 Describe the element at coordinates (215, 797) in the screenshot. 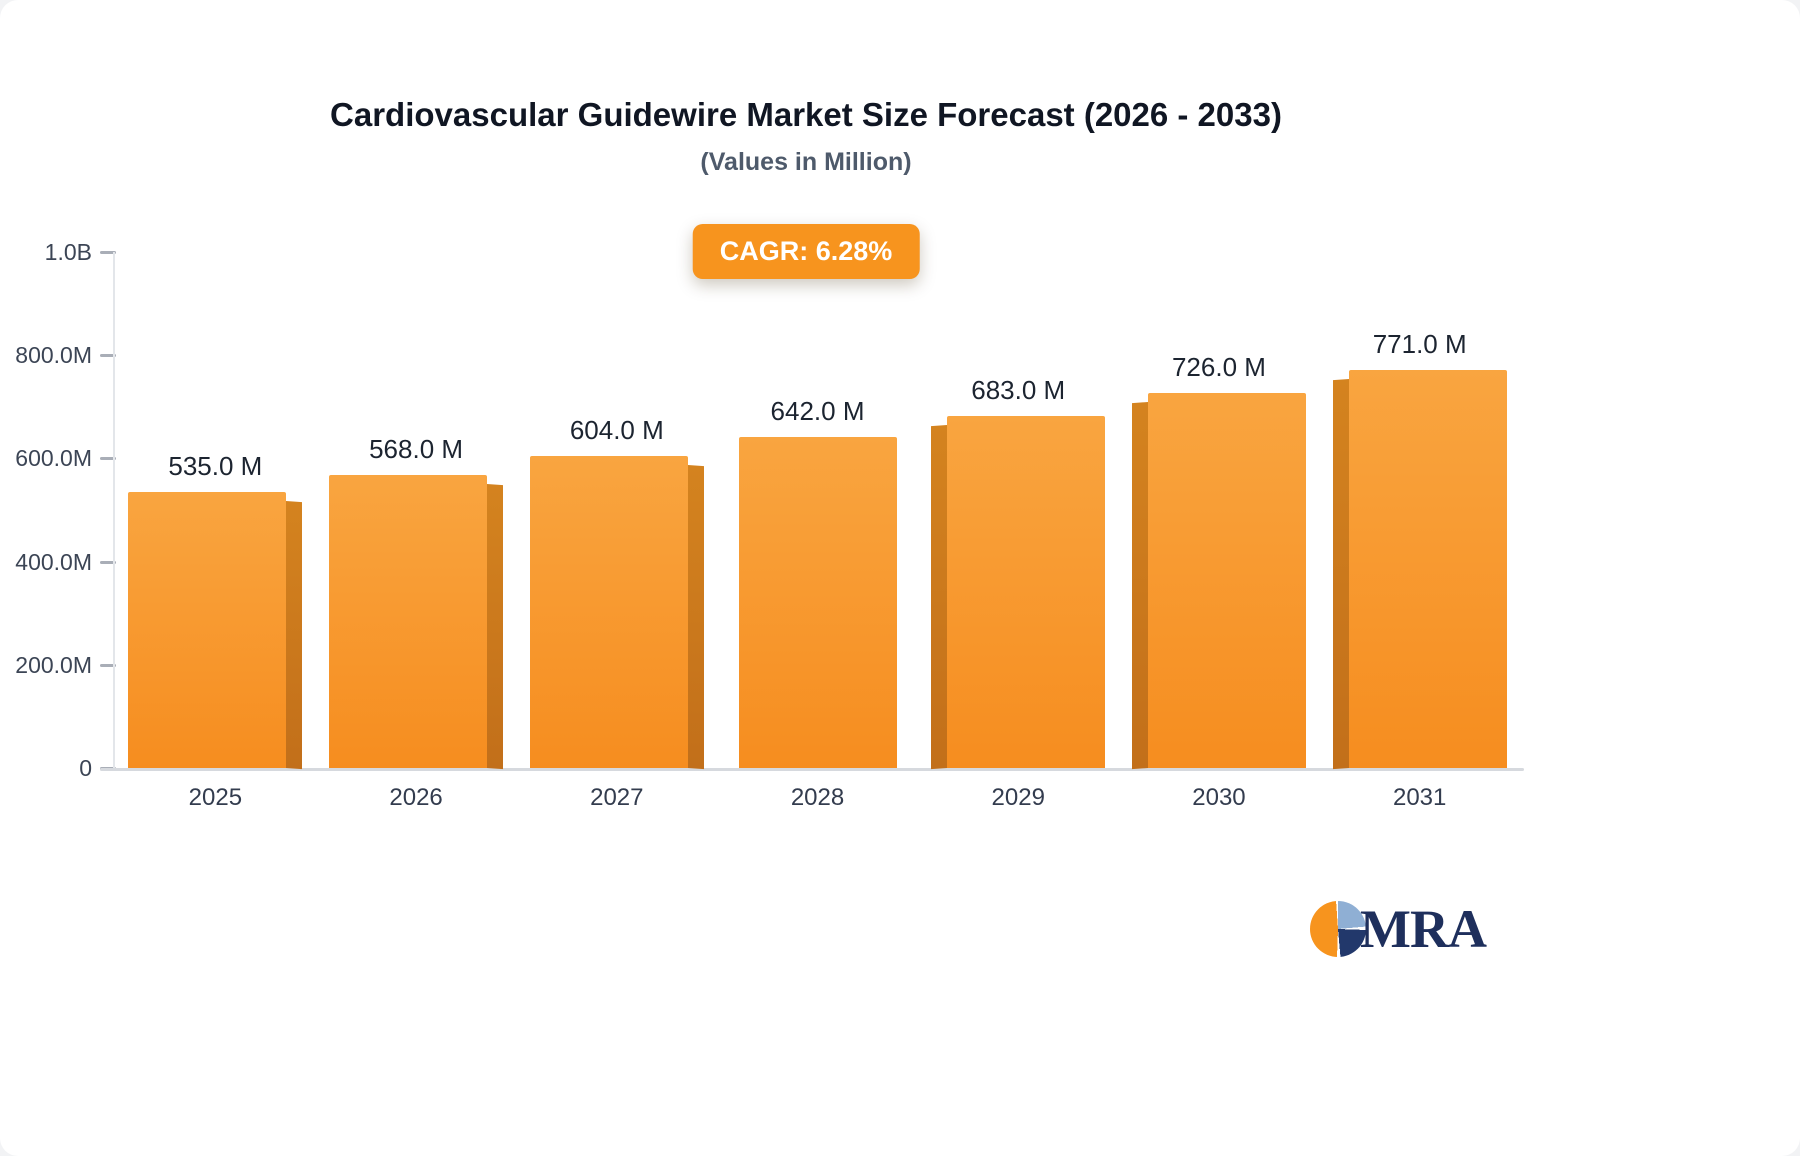

I see `x-tick-label: 2025` at that location.